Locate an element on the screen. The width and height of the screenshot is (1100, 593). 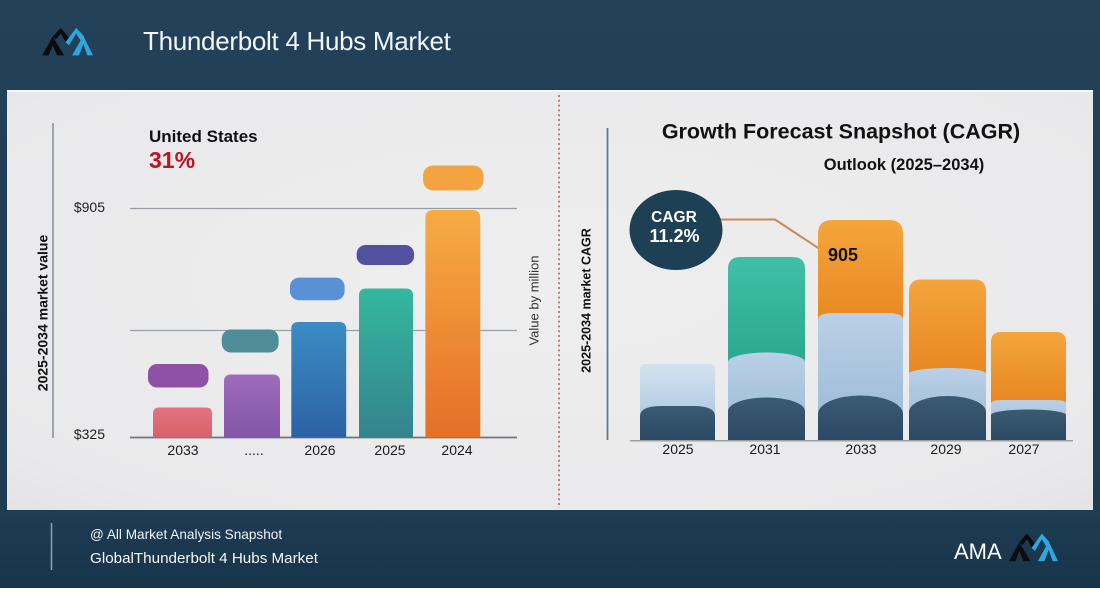
svg-text: 2026 is located at coordinates (319, 450).